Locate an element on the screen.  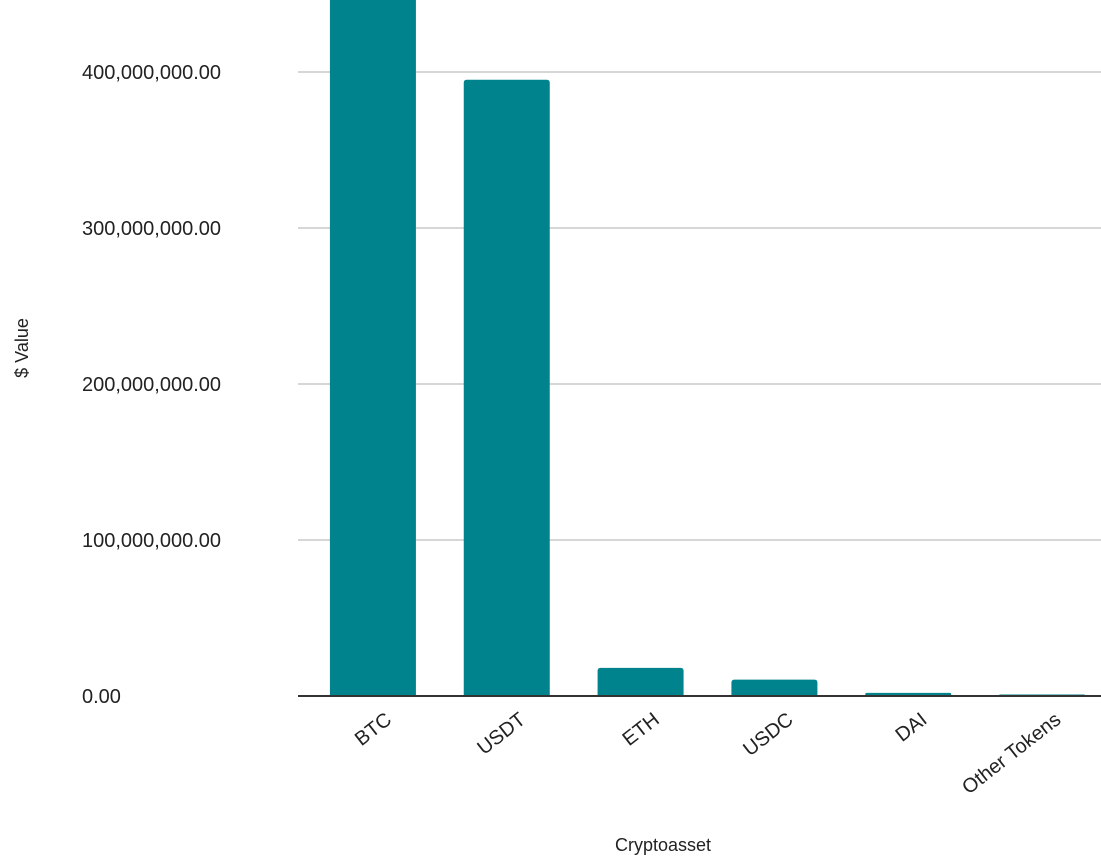
bar-usdt is located at coordinates (506, 388).